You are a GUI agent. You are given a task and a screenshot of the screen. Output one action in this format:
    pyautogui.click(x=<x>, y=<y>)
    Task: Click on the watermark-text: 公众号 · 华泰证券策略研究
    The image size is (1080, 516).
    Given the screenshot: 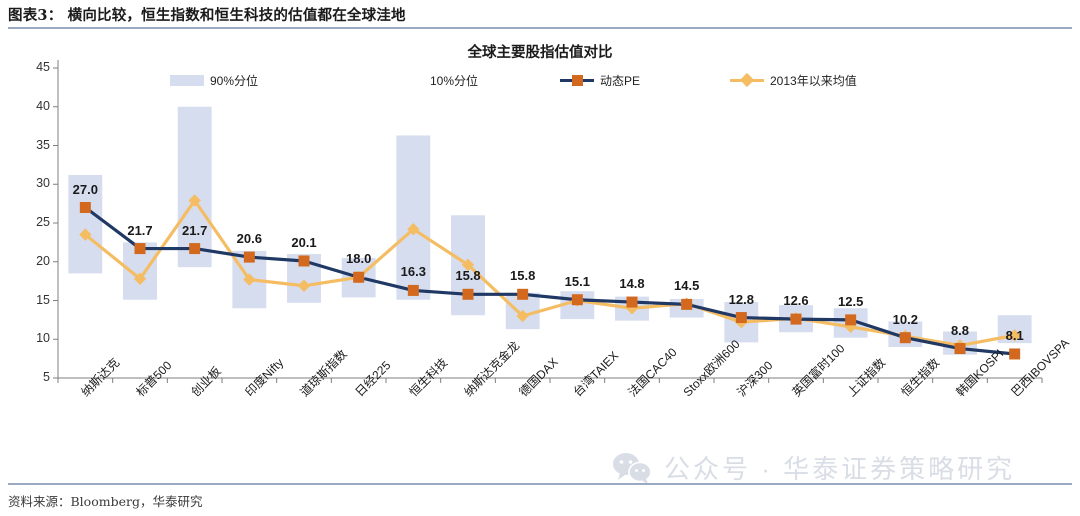 What is the action you would take?
    pyautogui.click(x=840, y=469)
    